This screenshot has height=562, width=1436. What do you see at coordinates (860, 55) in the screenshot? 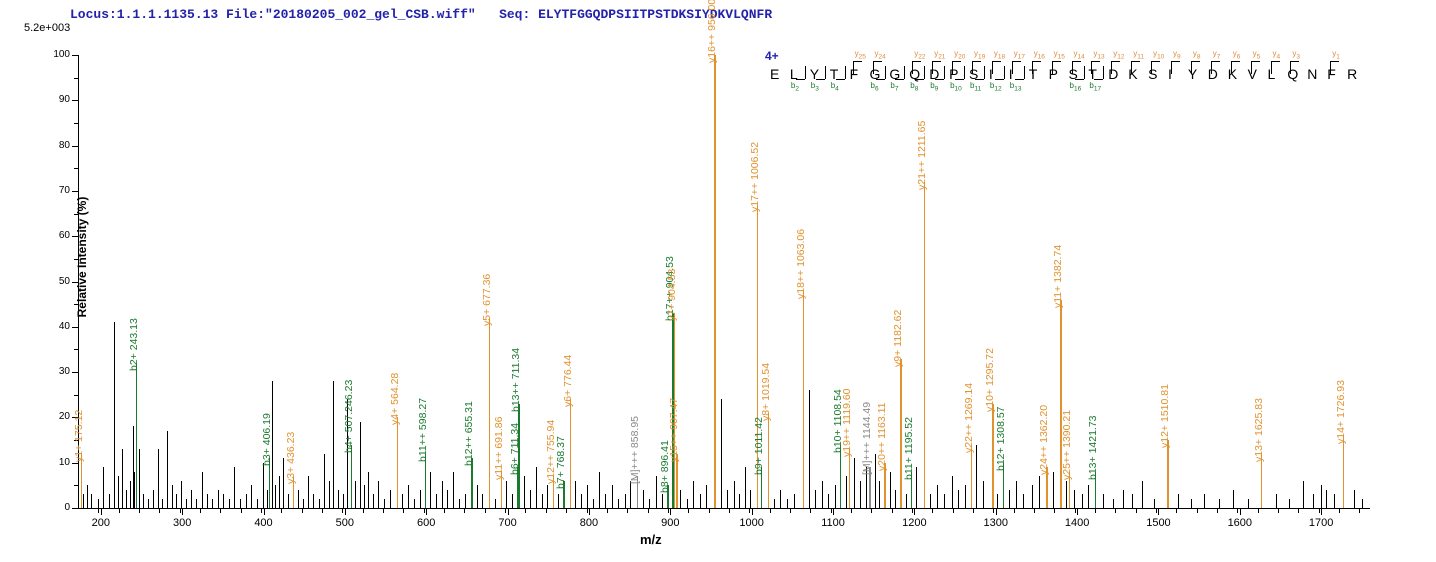
I see `y-ion-label: y25` at bounding box center [860, 55].